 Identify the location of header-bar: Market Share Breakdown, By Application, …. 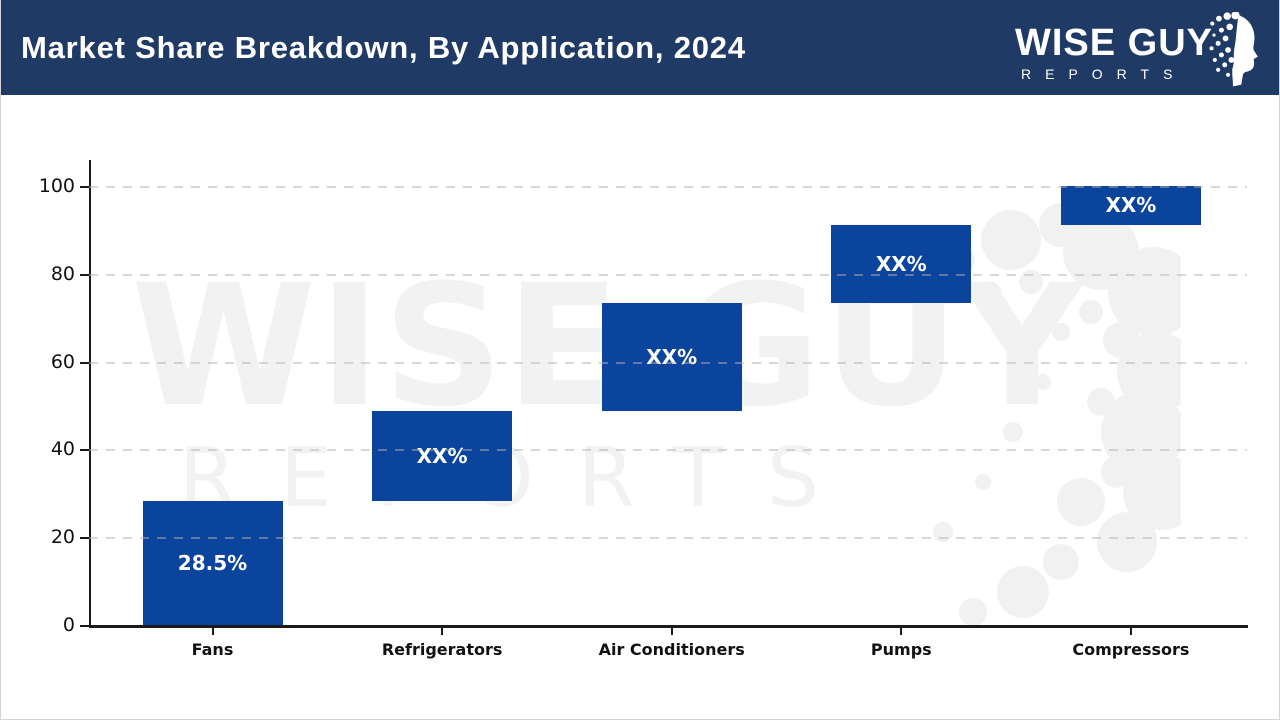
(640, 47).